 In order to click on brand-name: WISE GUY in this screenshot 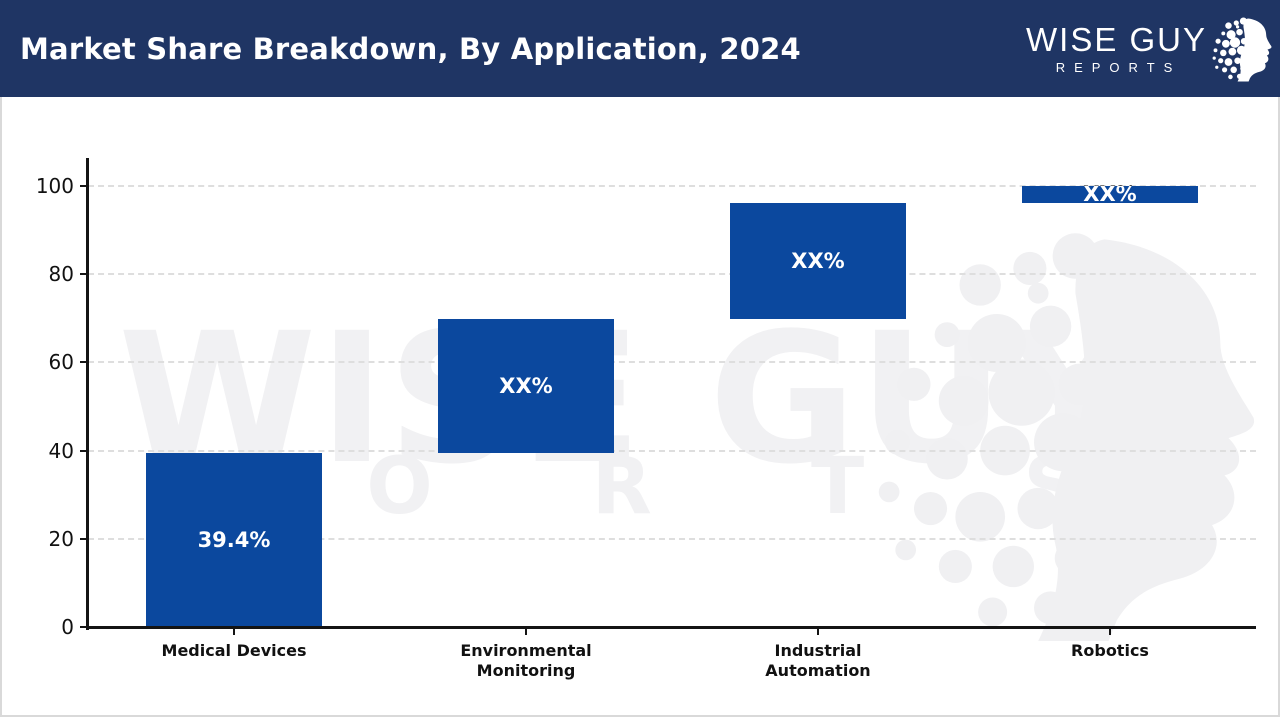, I will do `click(1117, 39)`.